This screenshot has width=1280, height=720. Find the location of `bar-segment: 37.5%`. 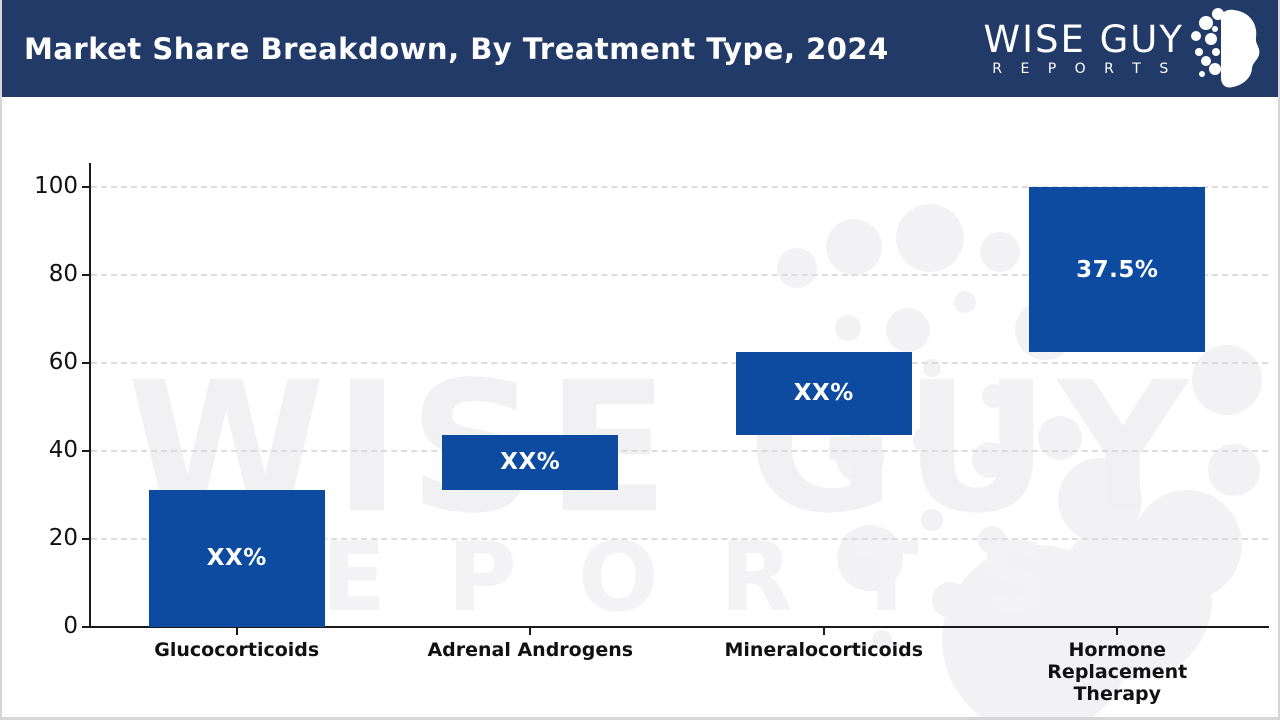

bar-segment: 37.5% is located at coordinates (1117, 269).